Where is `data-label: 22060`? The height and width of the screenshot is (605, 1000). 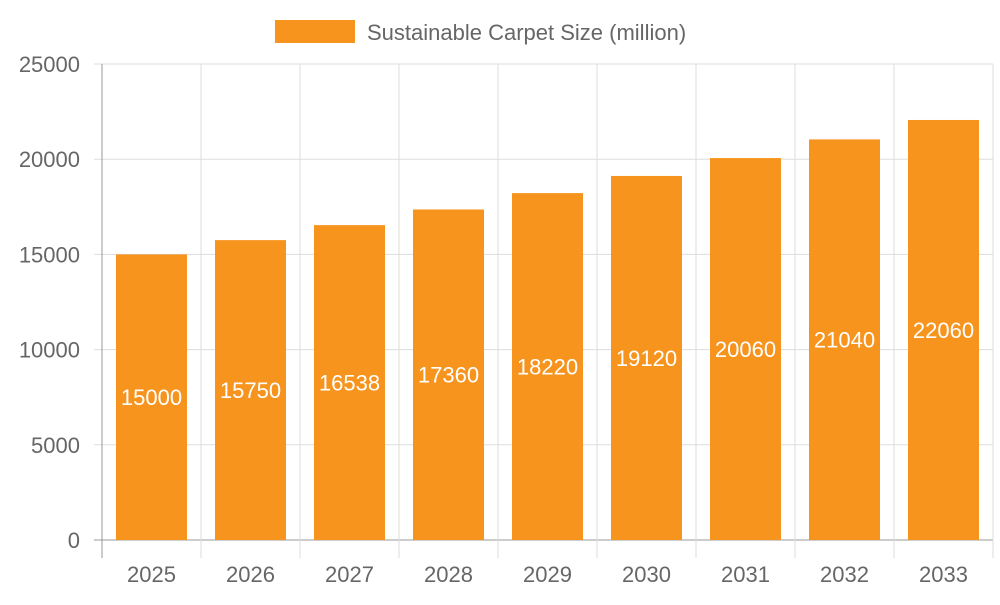
data-label: 22060 is located at coordinates (943, 330).